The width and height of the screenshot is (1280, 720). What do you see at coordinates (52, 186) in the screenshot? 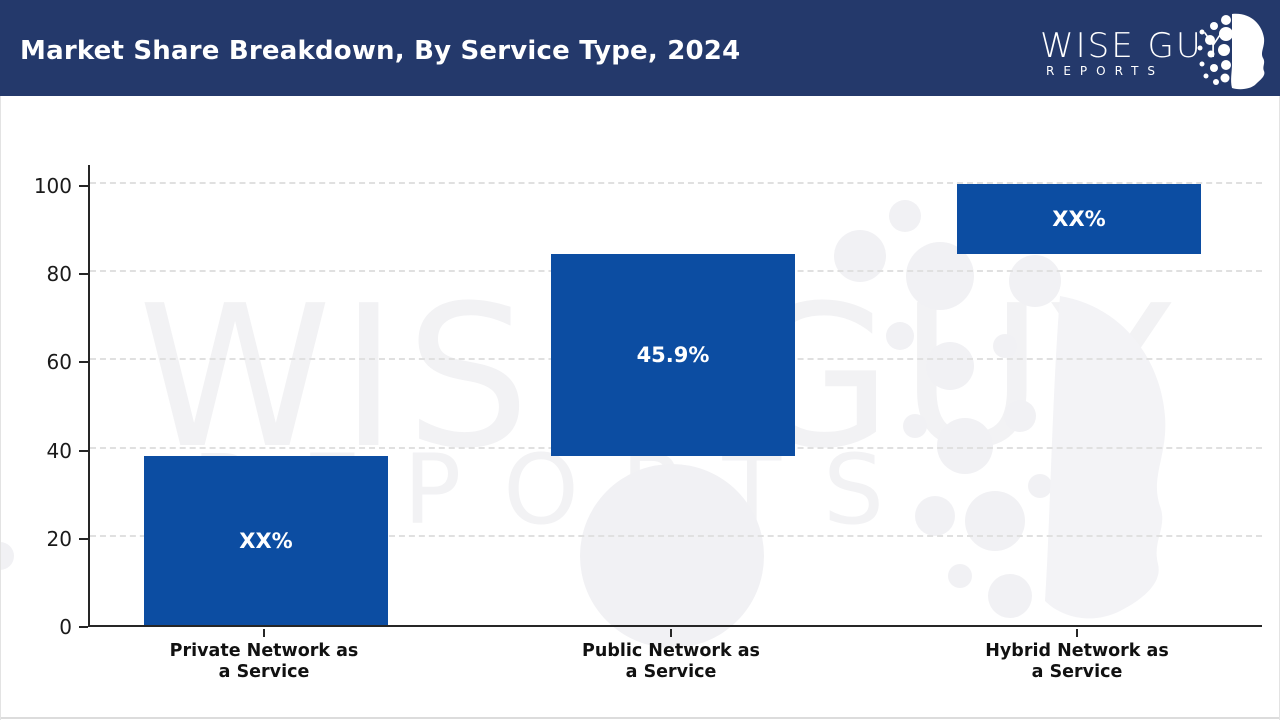
I see `y-tick-label: 100` at bounding box center [52, 186].